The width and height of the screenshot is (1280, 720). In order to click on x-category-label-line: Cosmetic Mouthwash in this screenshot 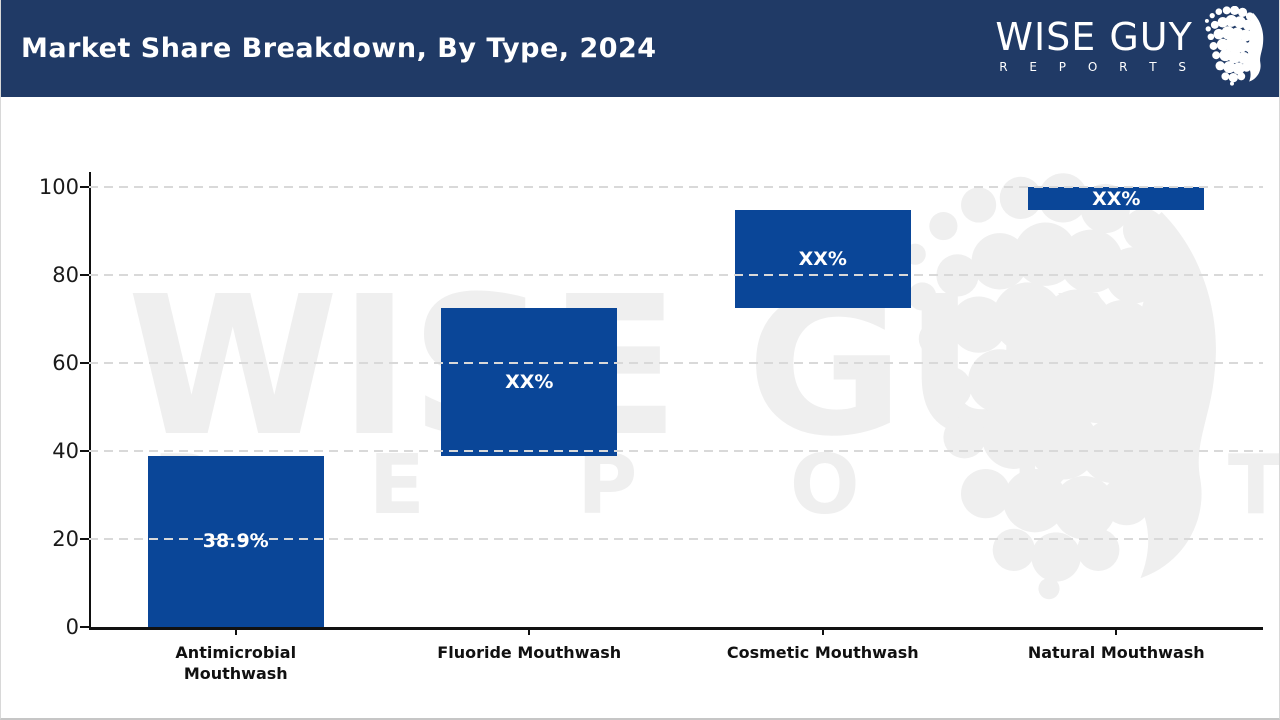, I will do `click(822, 652)`.